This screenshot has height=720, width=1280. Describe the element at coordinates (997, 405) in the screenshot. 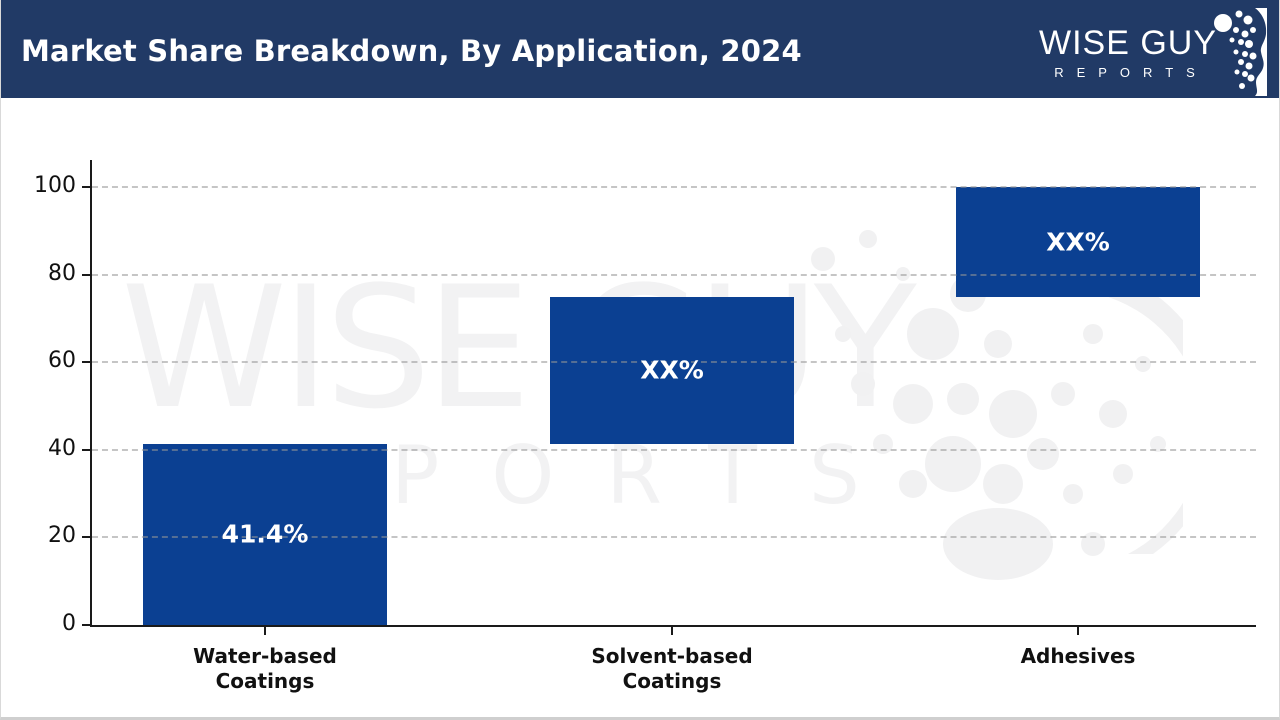

I see `watermark-dotted-face` at that location.